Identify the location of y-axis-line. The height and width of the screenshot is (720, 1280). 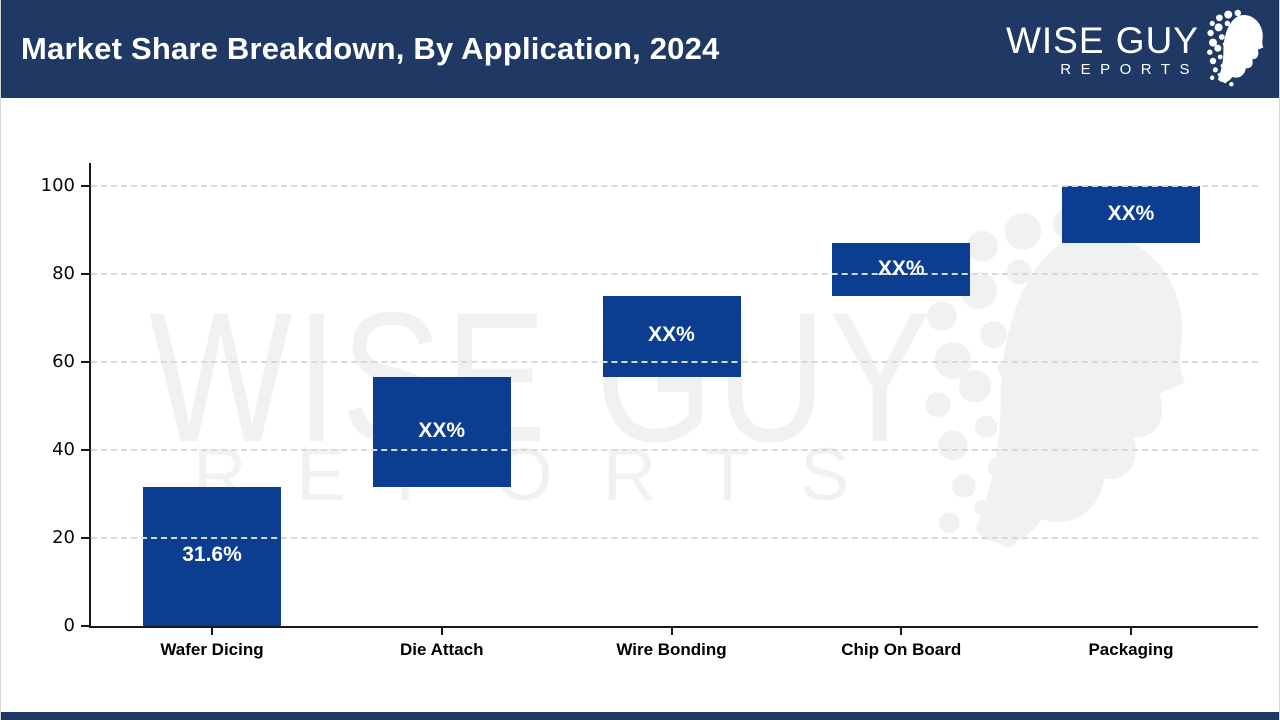
(90, 395).